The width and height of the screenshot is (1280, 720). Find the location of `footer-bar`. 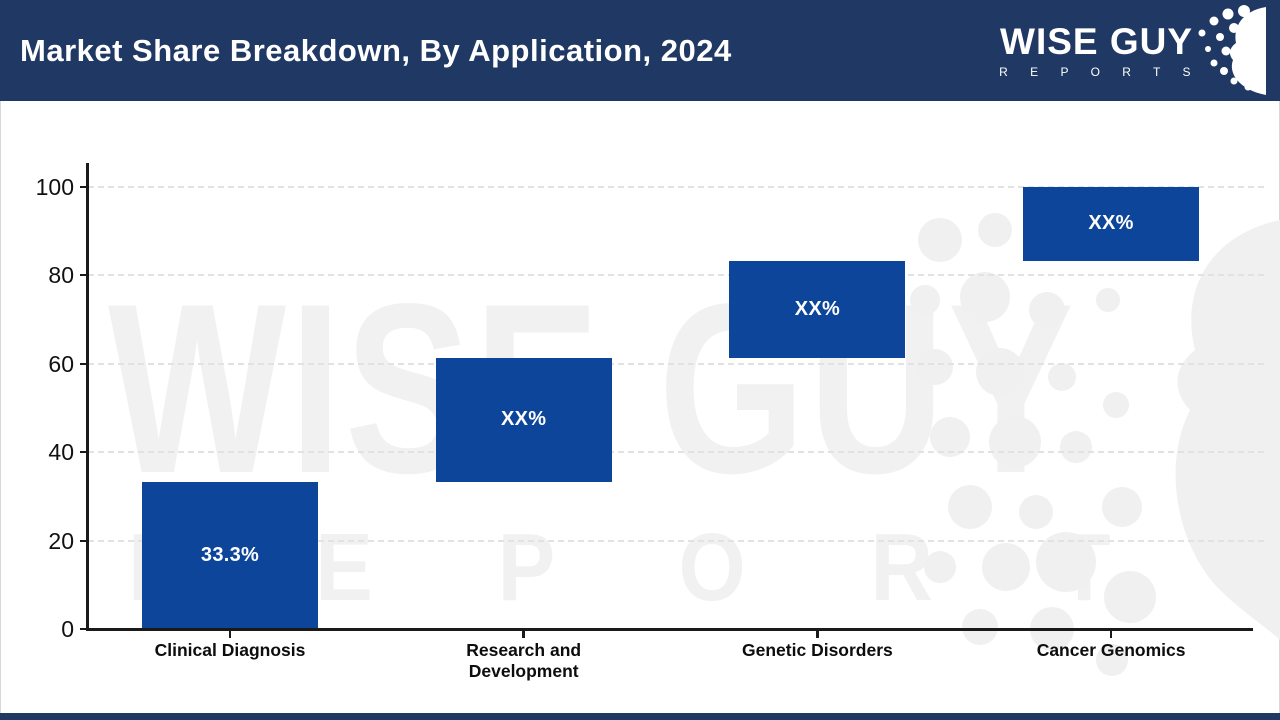

footer-bar is located at coordinates (640, 716).